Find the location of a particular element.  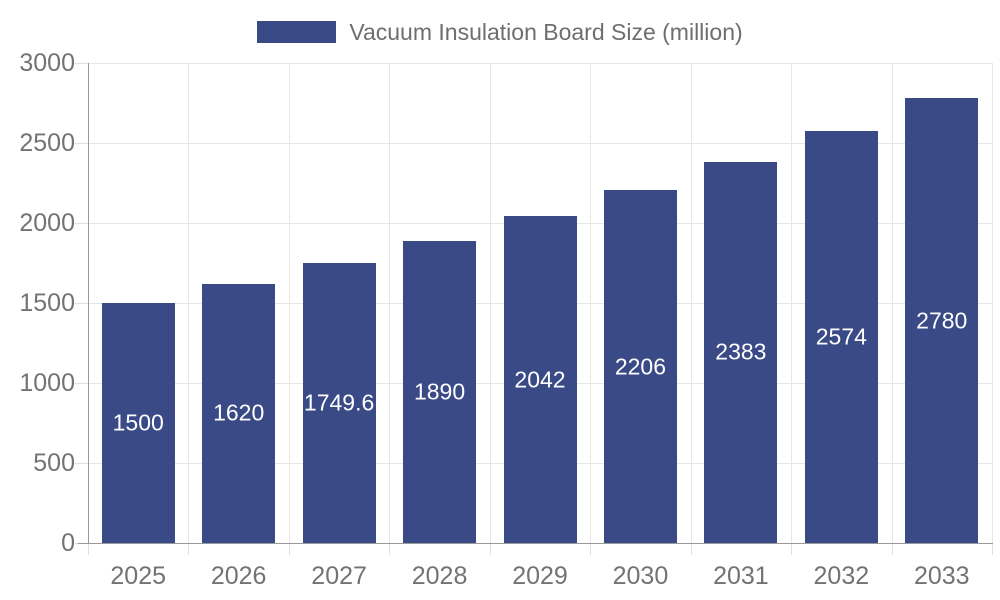

bar-value-label: 2042 is located at coordinates (540, 379).